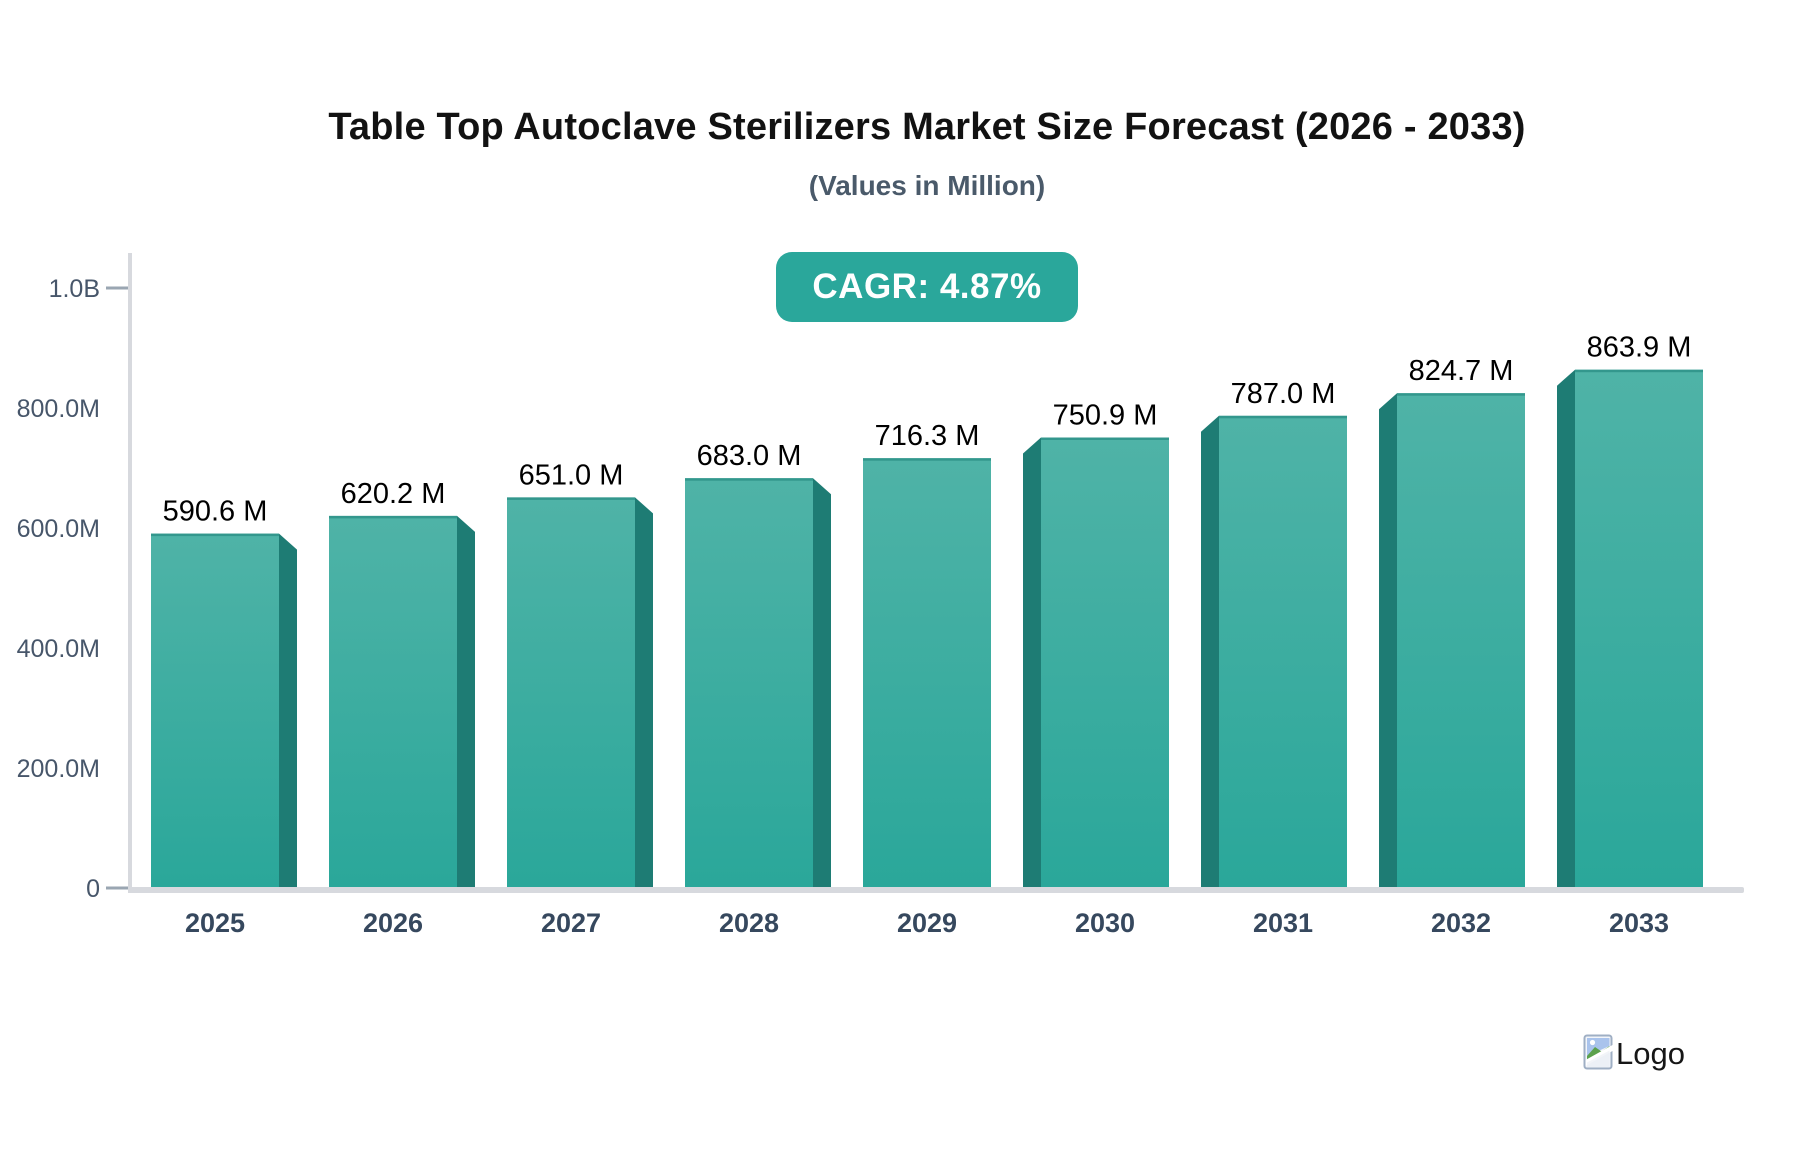 This screenshot has width=1800, height=1156. What do you see at coordinates (822, 683) in the screenshot?
I see `bar-side-2028` at bounding box center [822, 683].